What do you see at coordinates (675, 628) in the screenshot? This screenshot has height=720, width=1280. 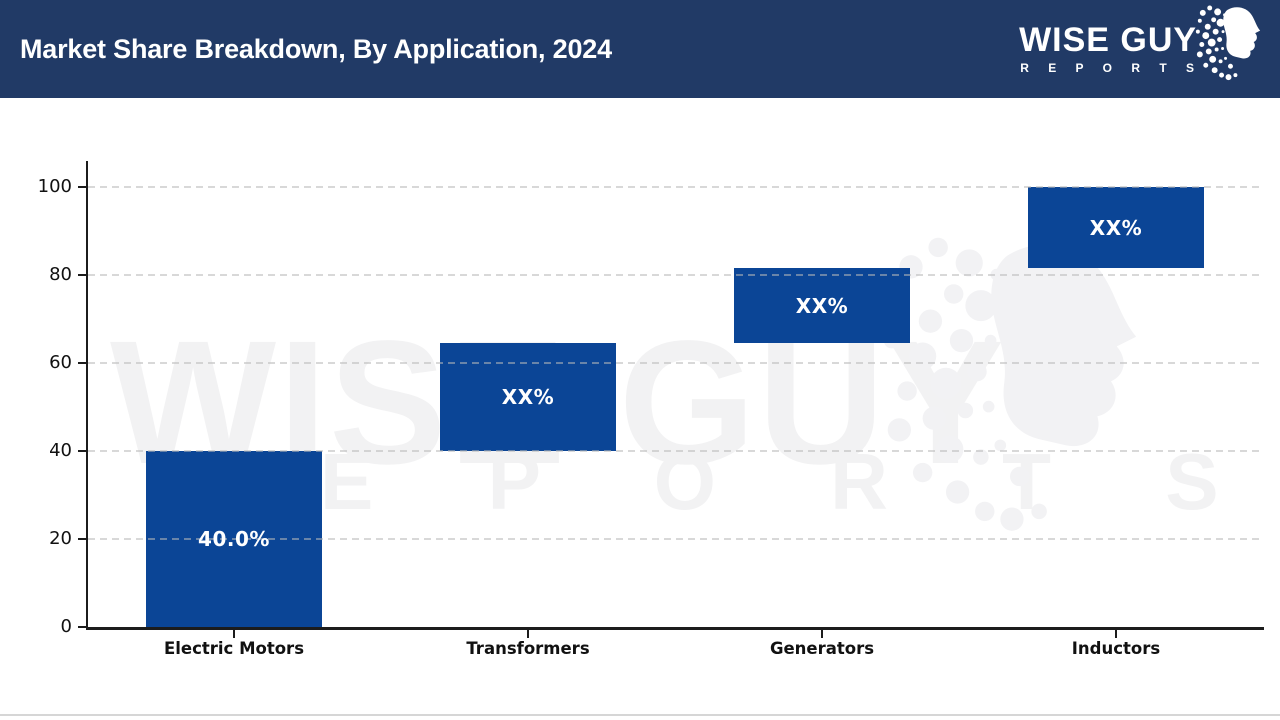 I see `x-axis-line` at bounding box center [675, 628].